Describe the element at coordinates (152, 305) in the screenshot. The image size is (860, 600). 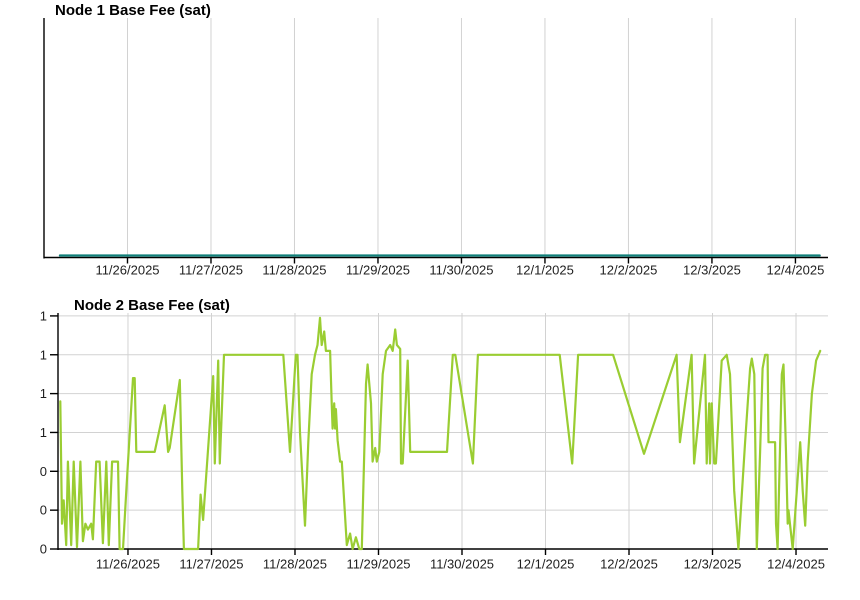
I see `chart2-title: Node 2 Base Fee (sat)` at that location.